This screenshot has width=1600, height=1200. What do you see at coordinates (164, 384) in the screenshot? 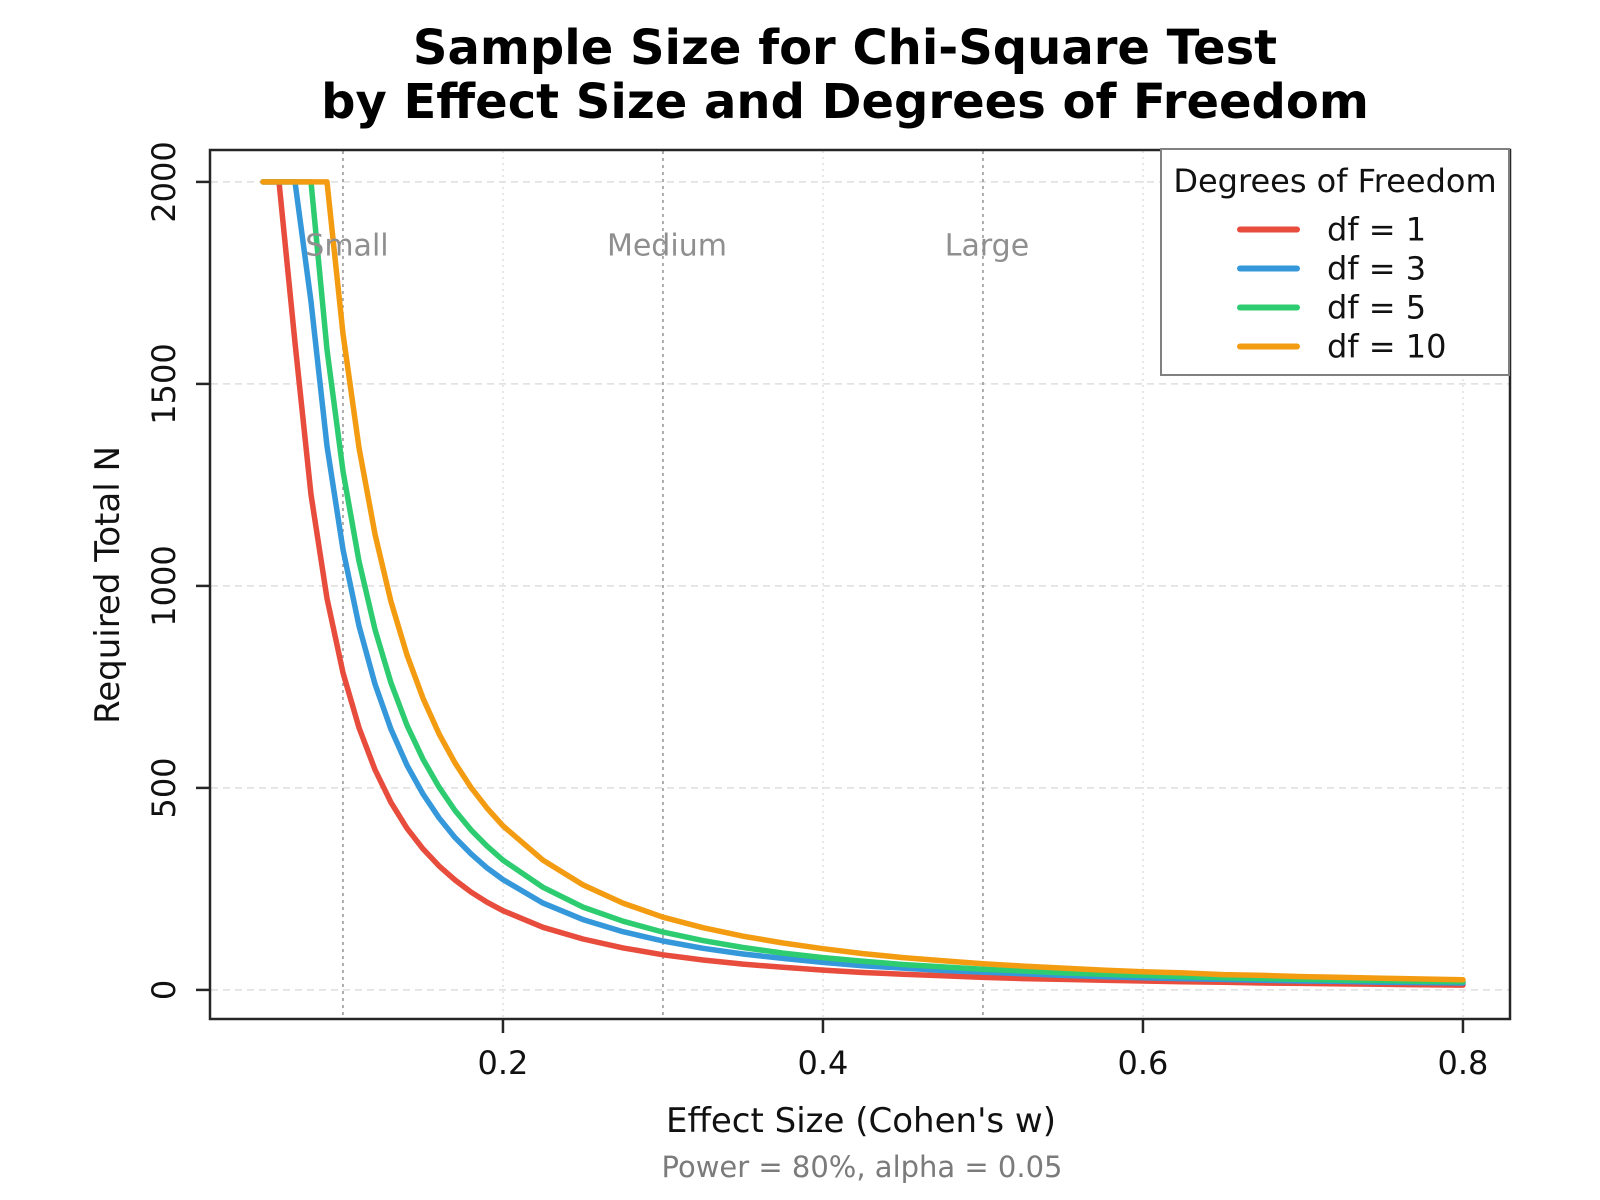
I see `y-tick-label: 1500` at bounding box center [164, 384].